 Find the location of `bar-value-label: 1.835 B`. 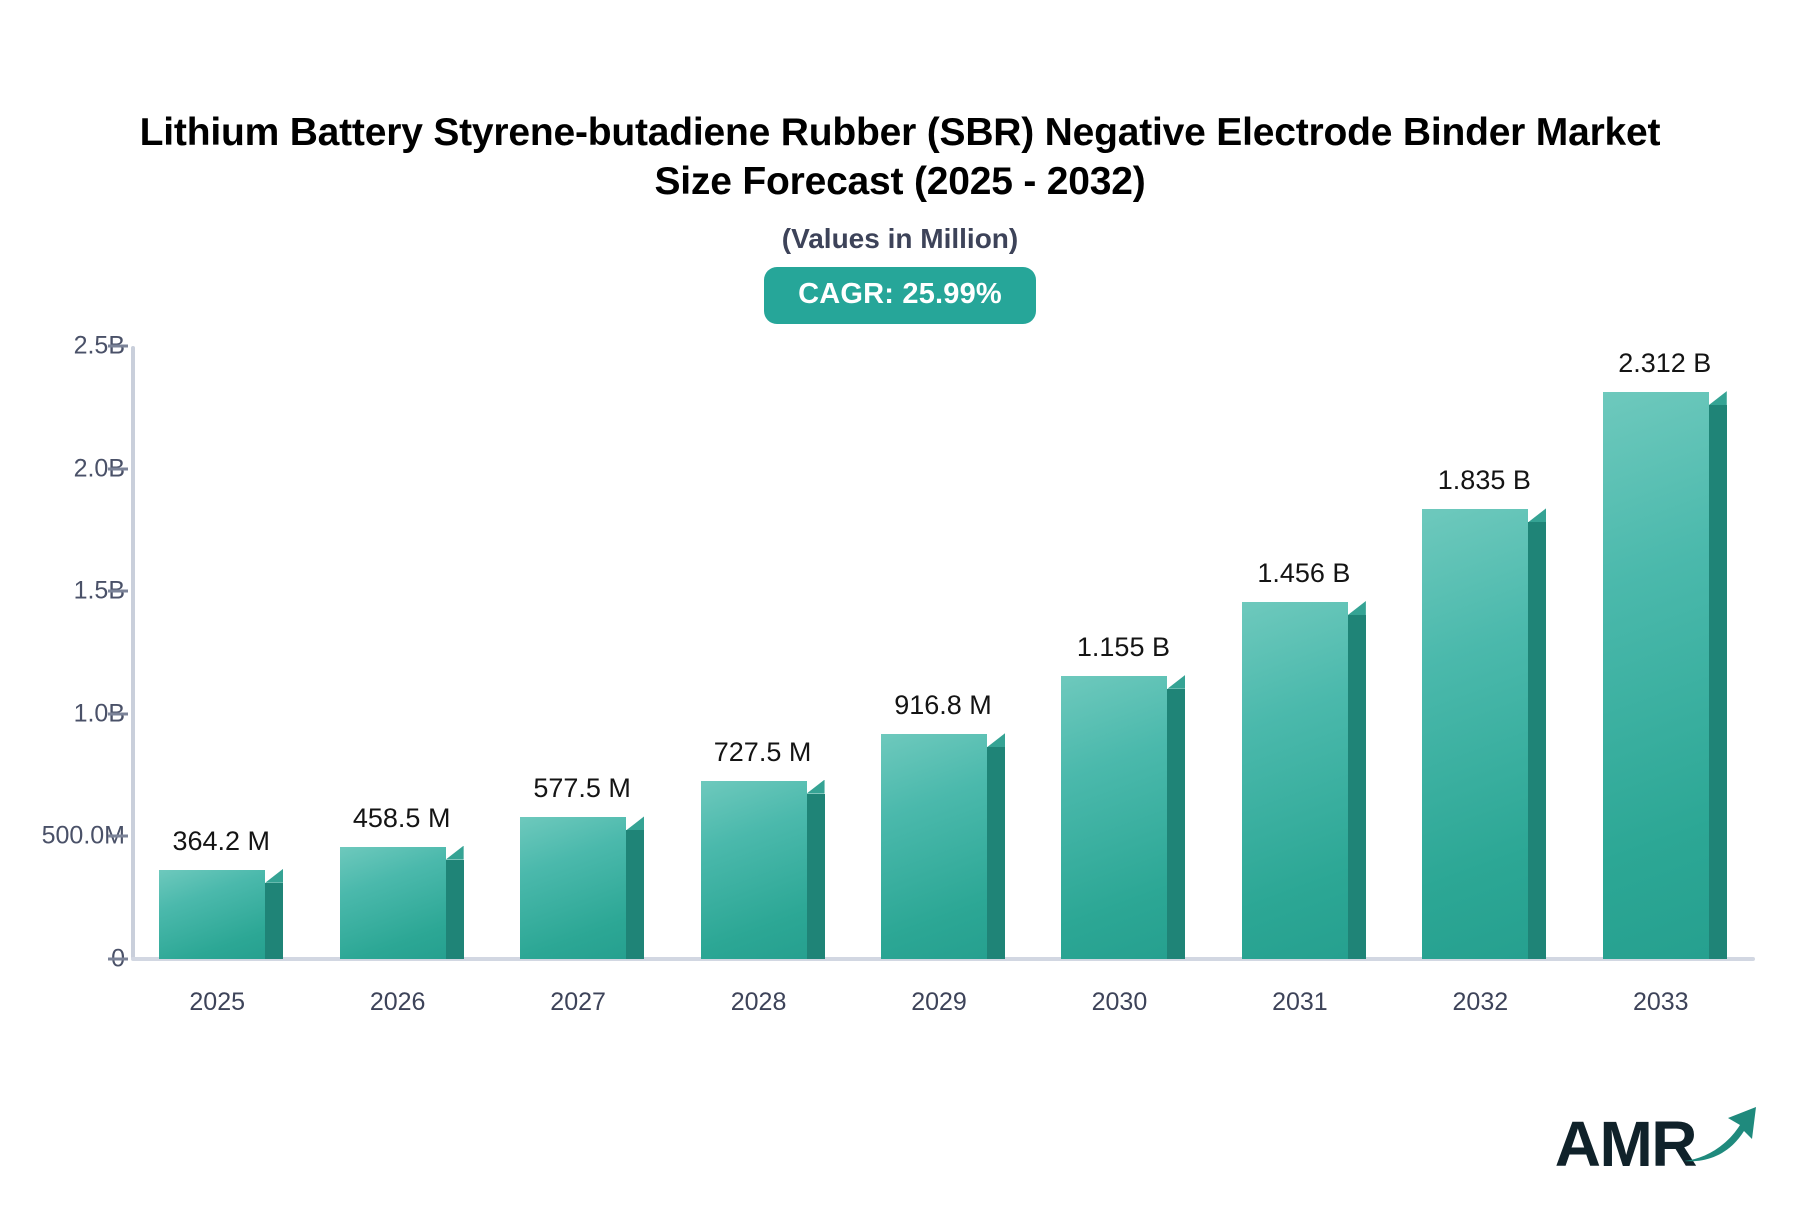

bar-value-label: 1.835 B is located at coordinates (1484, 480).